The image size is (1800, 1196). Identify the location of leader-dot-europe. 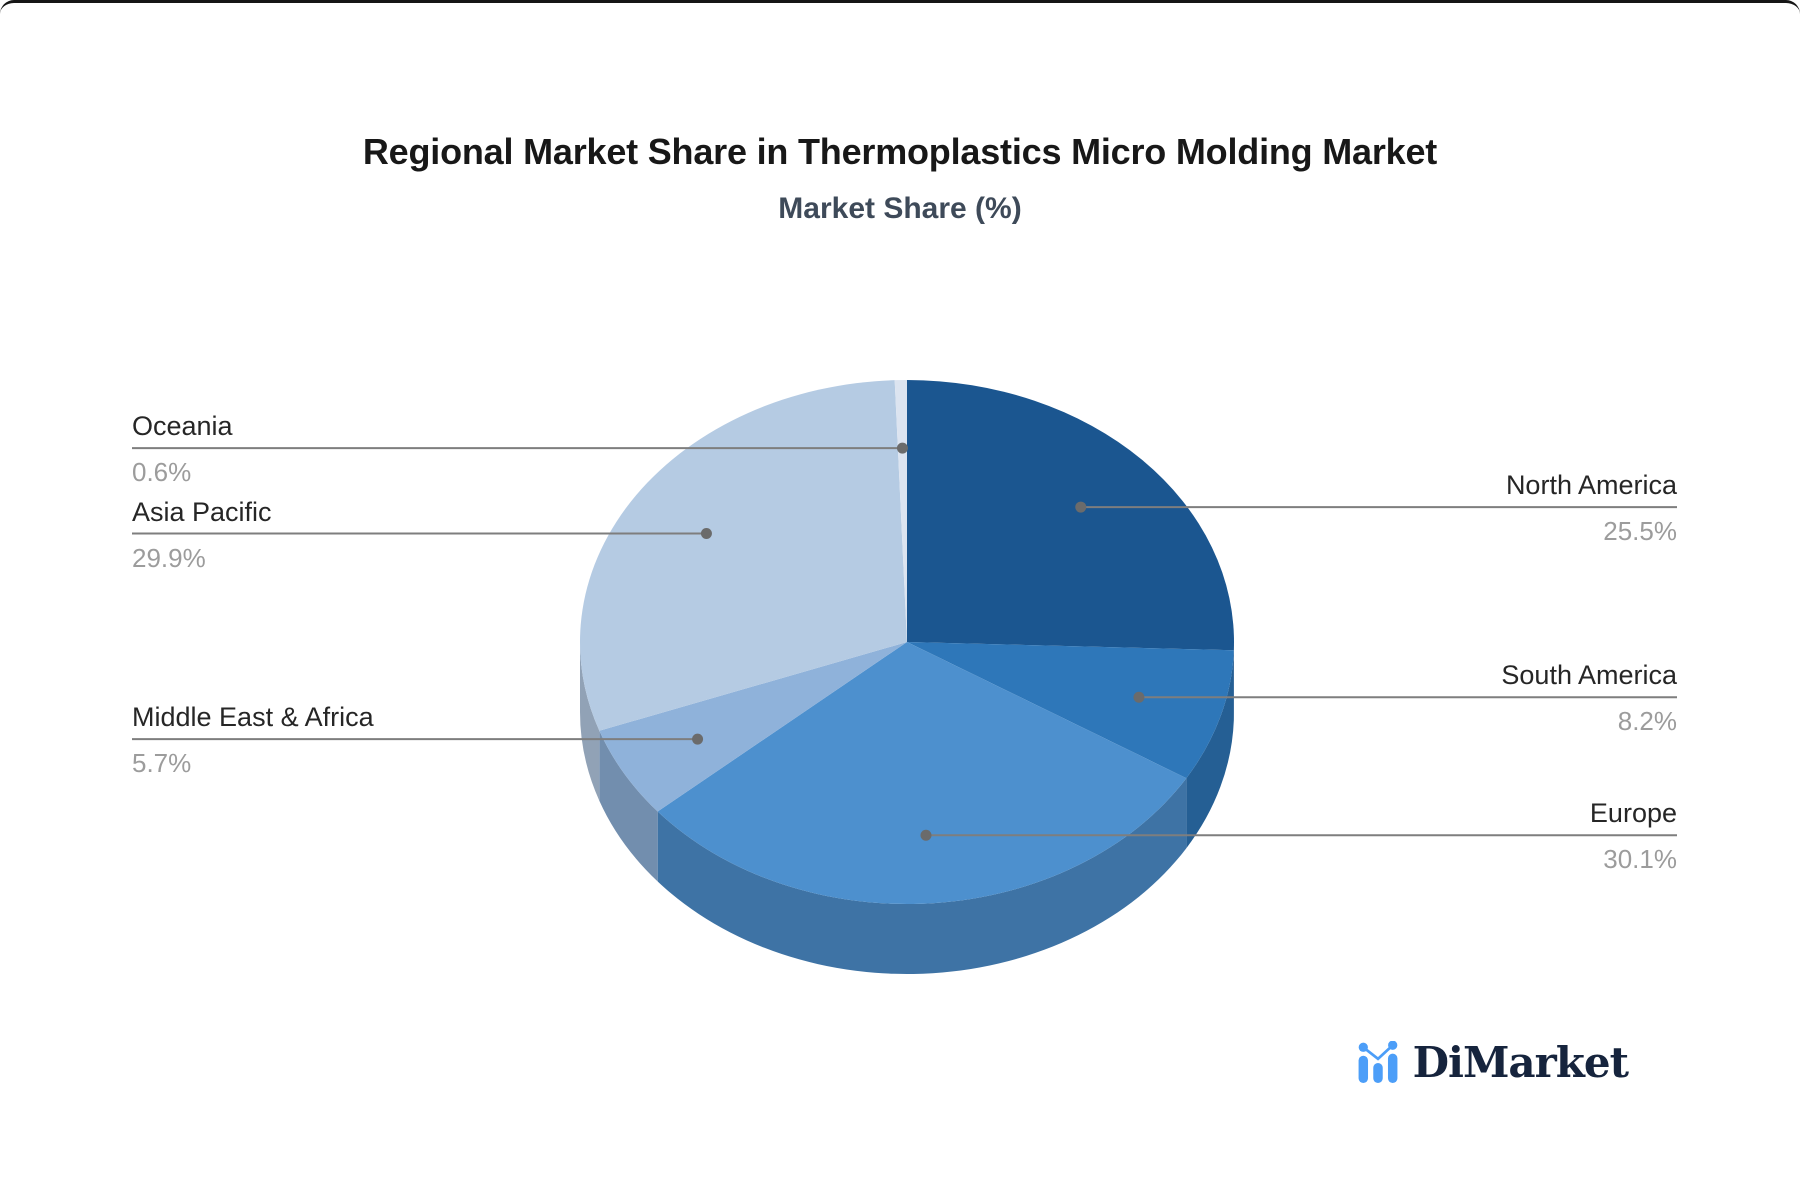
(926, 835).